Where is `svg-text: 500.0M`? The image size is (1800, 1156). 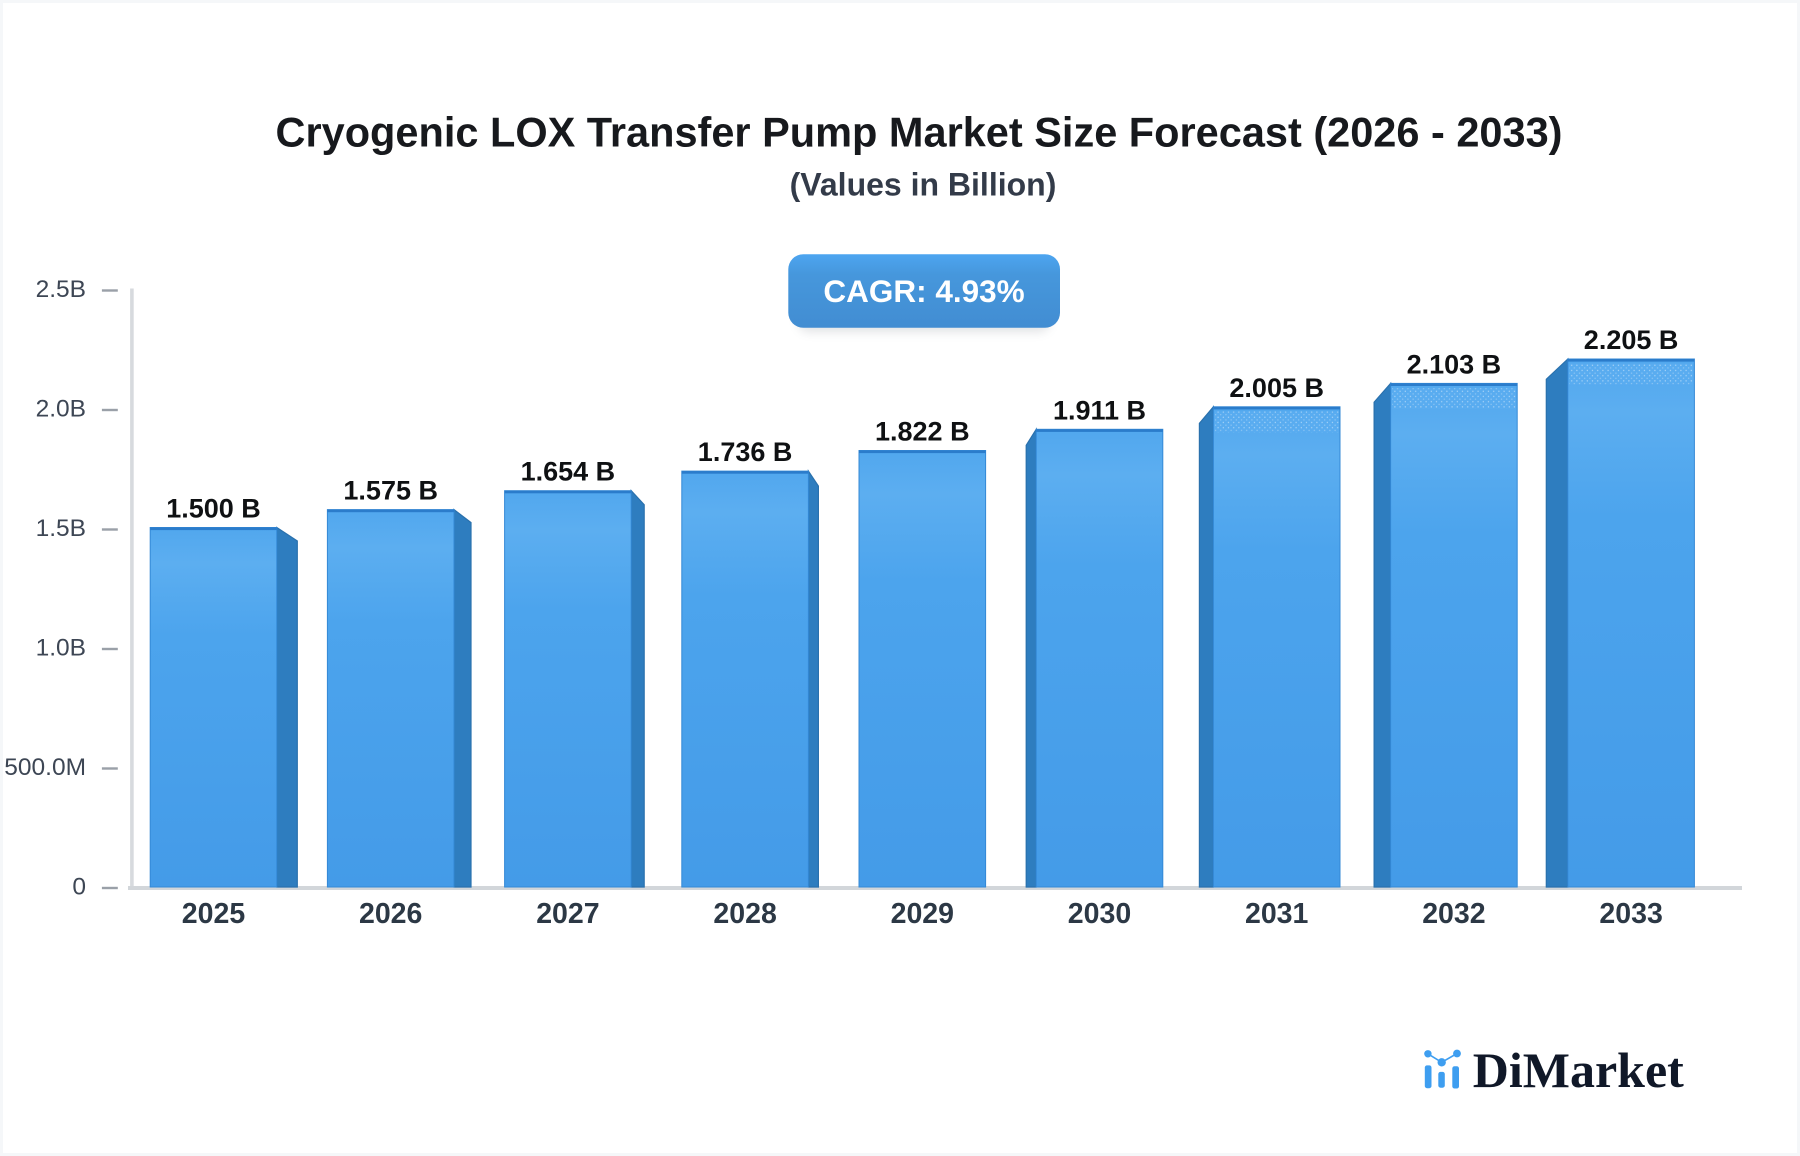 svg-text: 500.0M is located at coordinates (45, 767).